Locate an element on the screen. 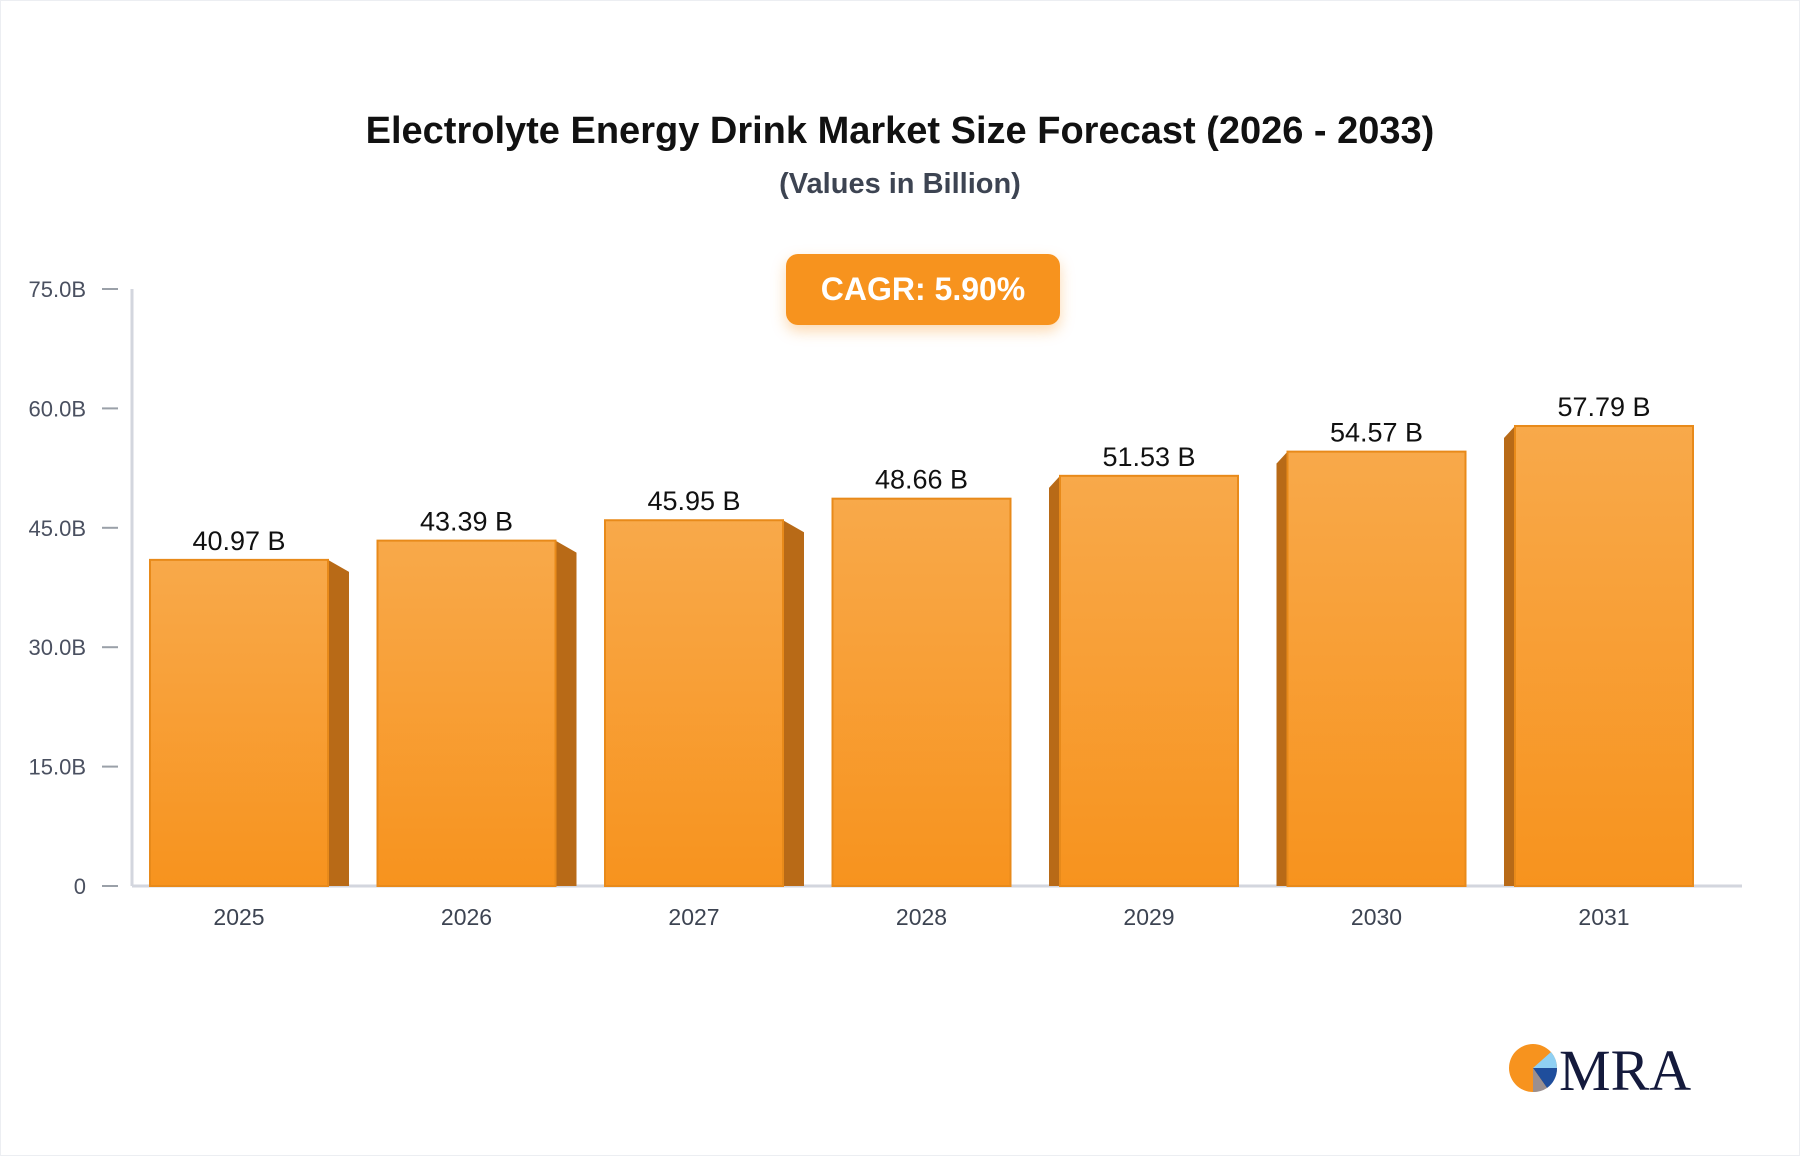 The image size is (1800, 1156). data-label: 54.57 B is located at coordinates (1376, 433).